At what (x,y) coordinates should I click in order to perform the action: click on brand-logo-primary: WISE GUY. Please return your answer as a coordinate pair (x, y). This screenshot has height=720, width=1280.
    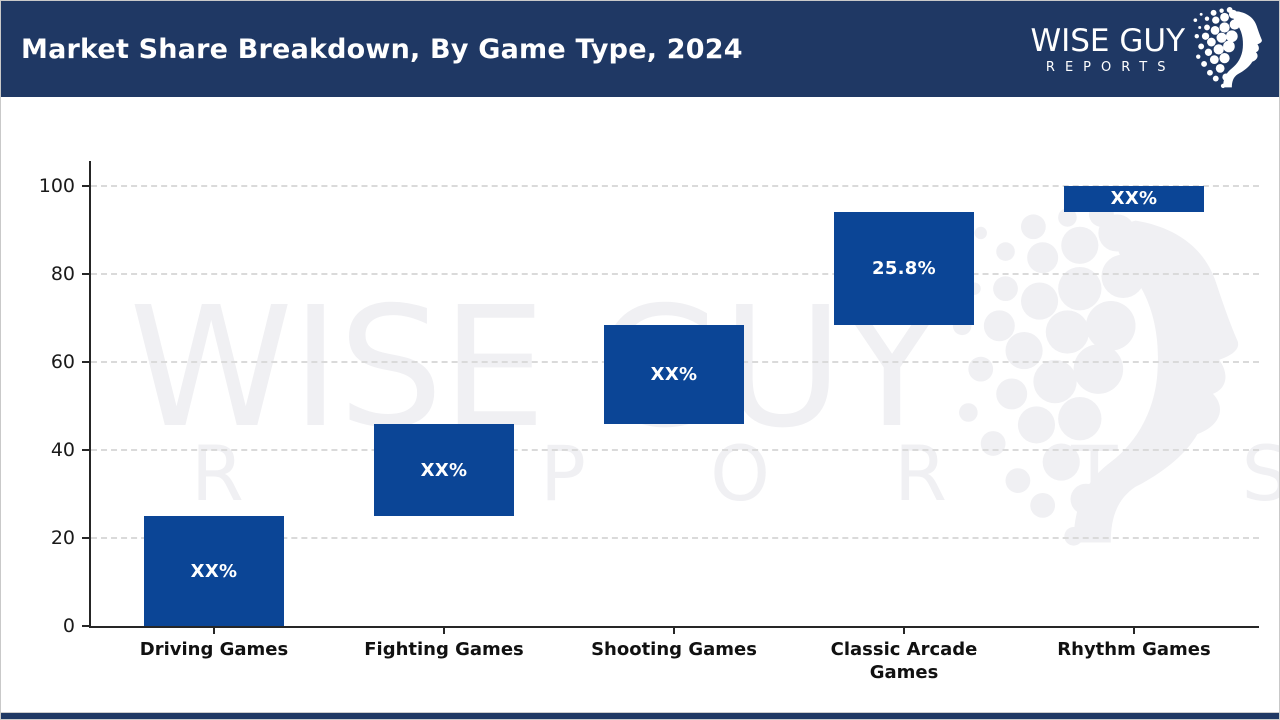
    Looking at the image, I should click on (1107, 41).